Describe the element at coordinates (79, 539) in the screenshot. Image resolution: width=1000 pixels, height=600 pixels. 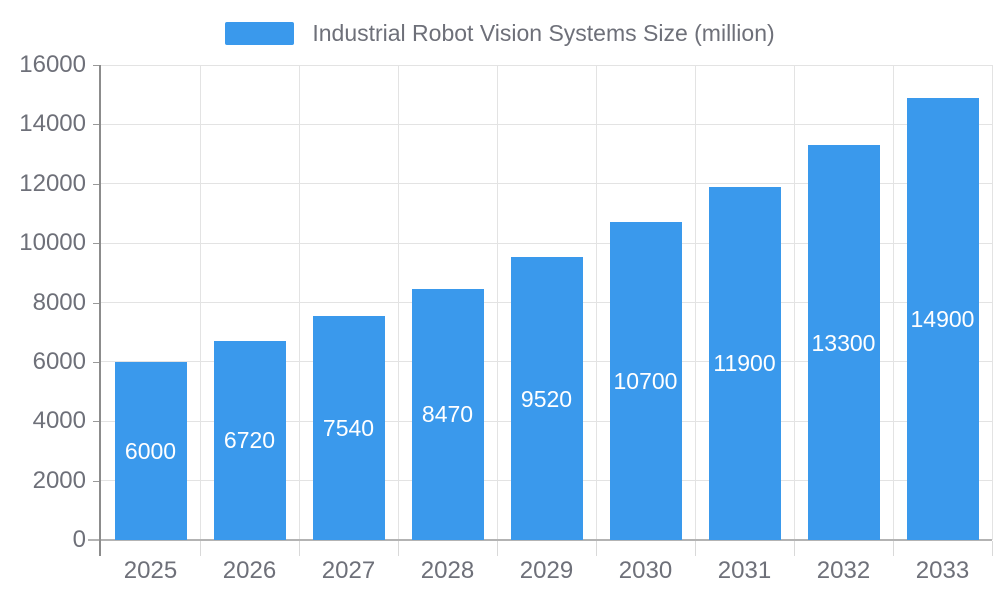
I see `y-axis-label: 0` at that location.